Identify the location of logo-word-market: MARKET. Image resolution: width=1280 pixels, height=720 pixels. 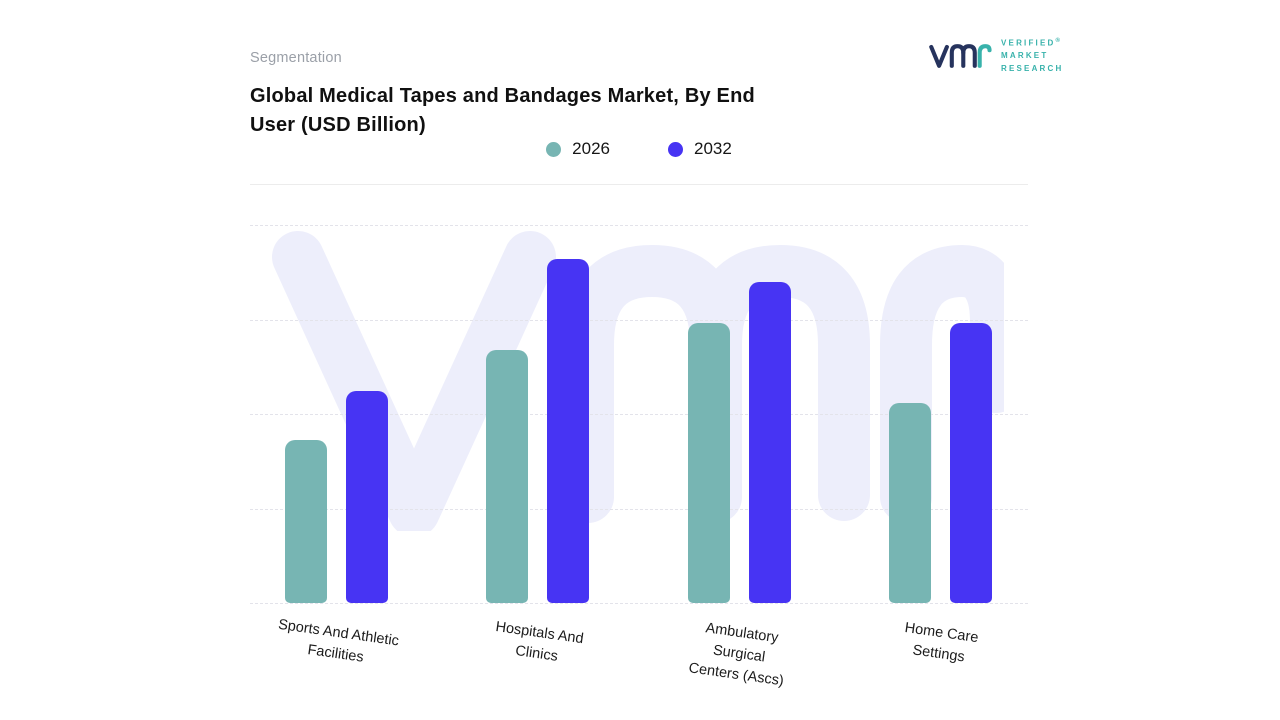
(1025, 56).